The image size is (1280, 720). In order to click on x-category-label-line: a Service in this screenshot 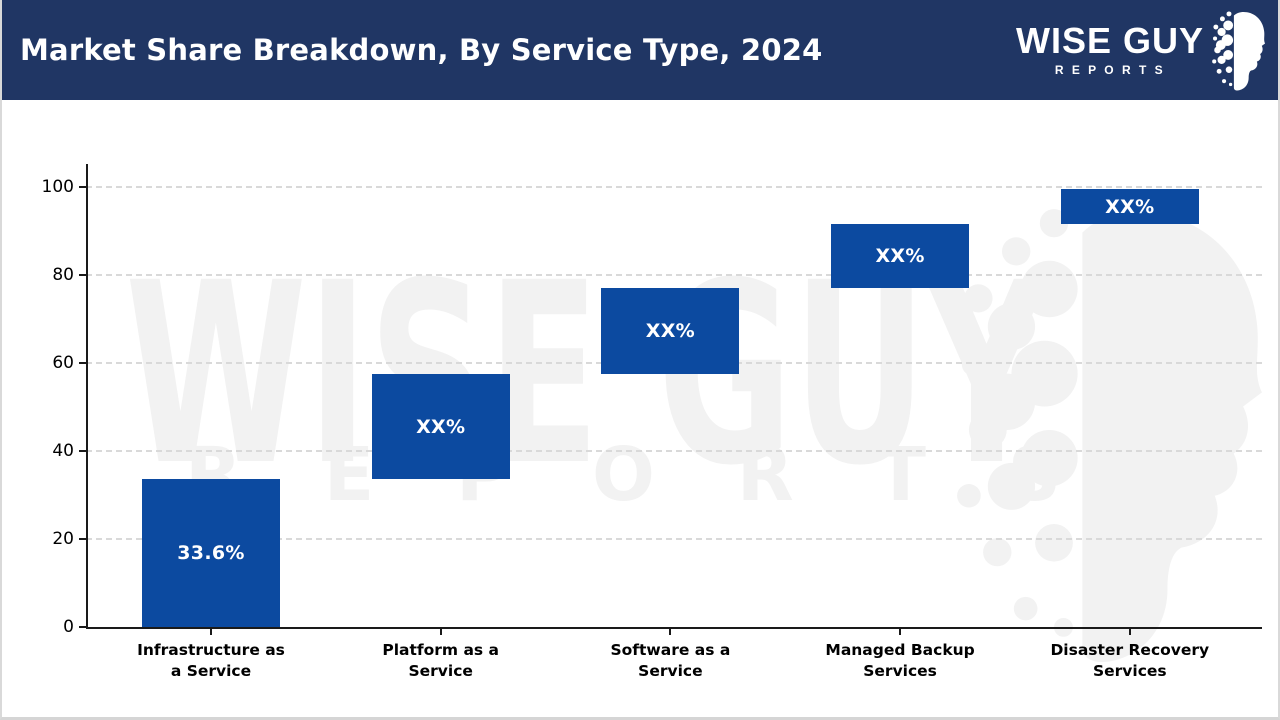, I will do `click(211, 671)`.